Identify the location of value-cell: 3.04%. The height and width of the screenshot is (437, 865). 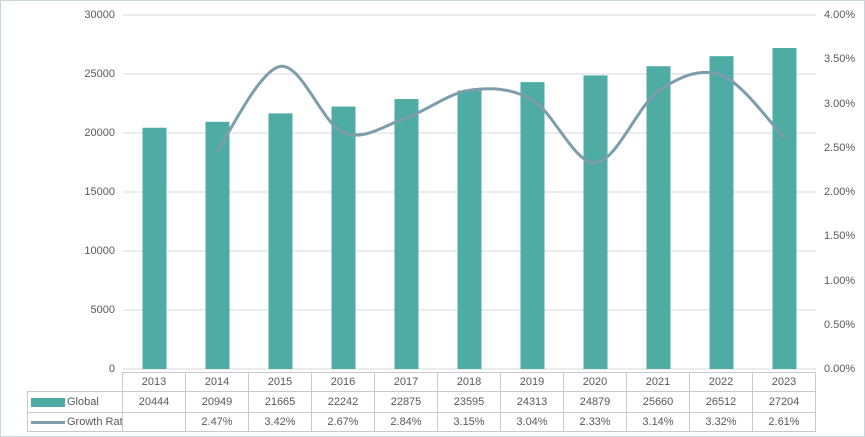
(532, 422).